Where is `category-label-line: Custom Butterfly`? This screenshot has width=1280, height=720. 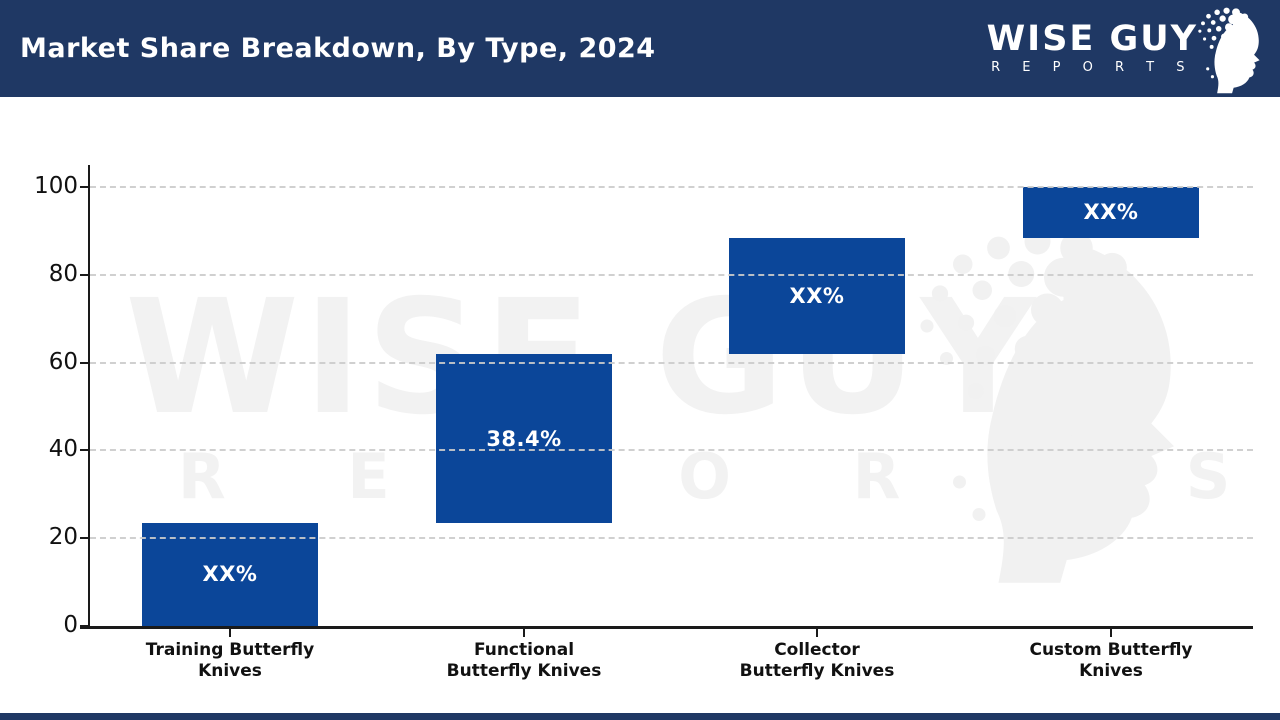 category-label-line: Custom Butterfly is located at coordinates (1111, 650).